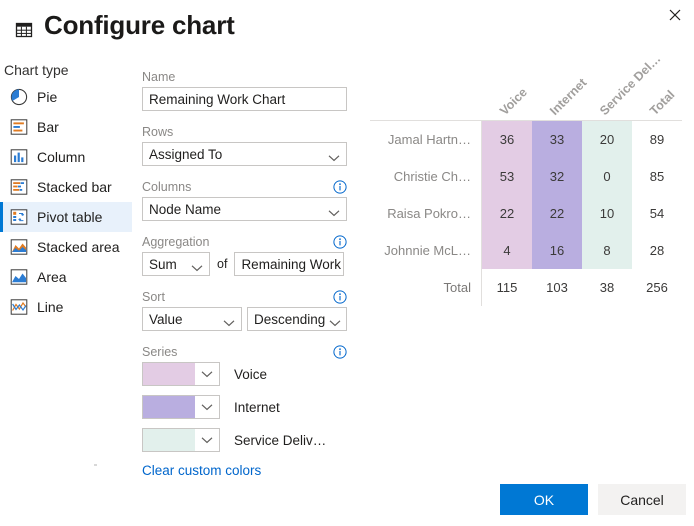  I want to click on chart-type-item-label: Stacked bar, so click(74, 187).